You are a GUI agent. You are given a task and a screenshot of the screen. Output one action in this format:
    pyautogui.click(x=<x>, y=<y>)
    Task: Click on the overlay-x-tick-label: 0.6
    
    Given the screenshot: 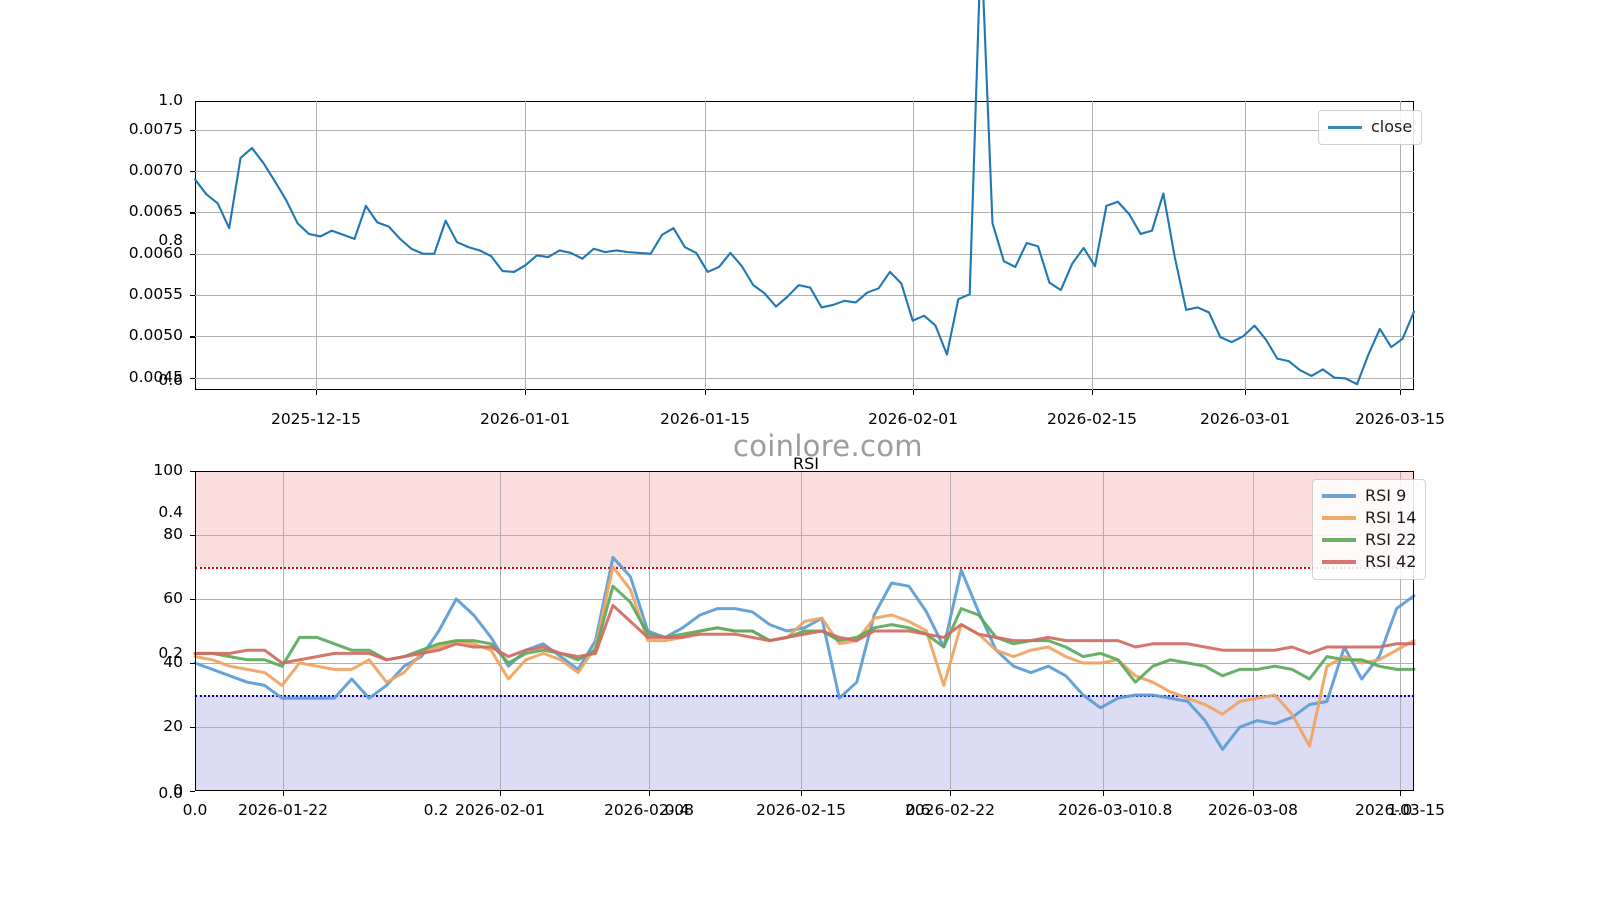 What is the action you would take?
    pyautogui.click(x=918, y=810)
    